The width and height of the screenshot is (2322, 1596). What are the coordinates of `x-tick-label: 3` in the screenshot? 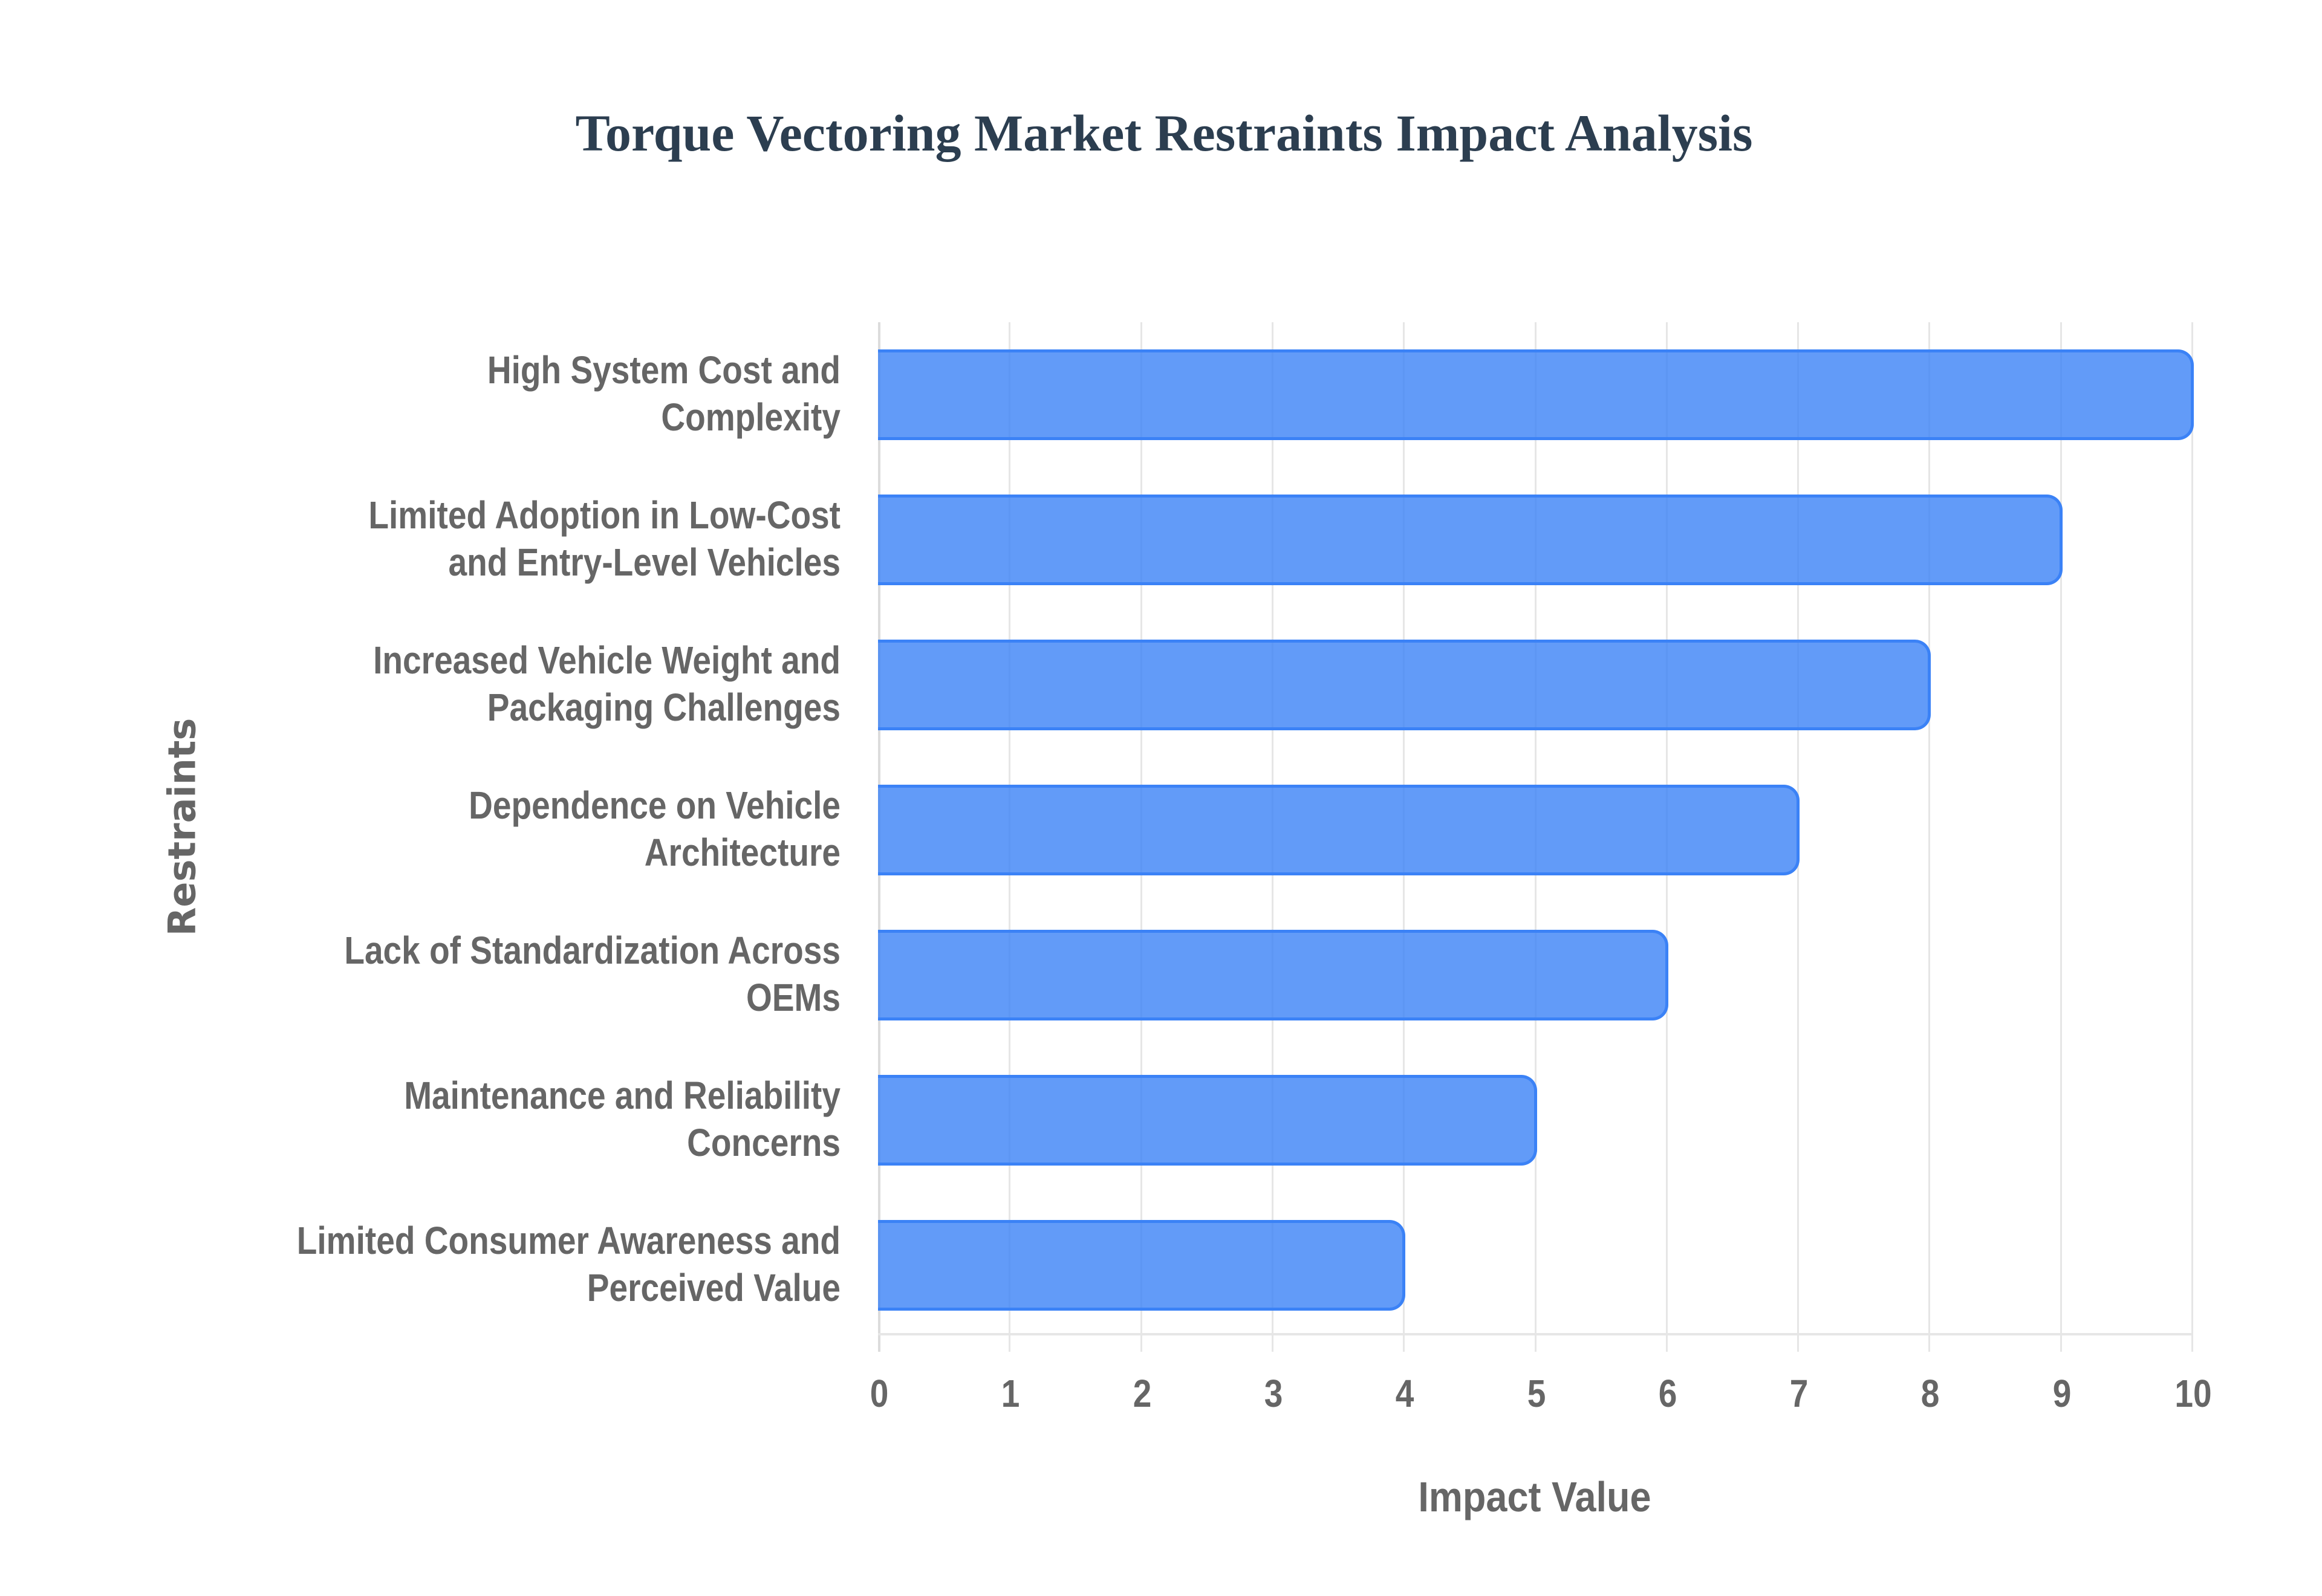 It's located at (1273, 1393).